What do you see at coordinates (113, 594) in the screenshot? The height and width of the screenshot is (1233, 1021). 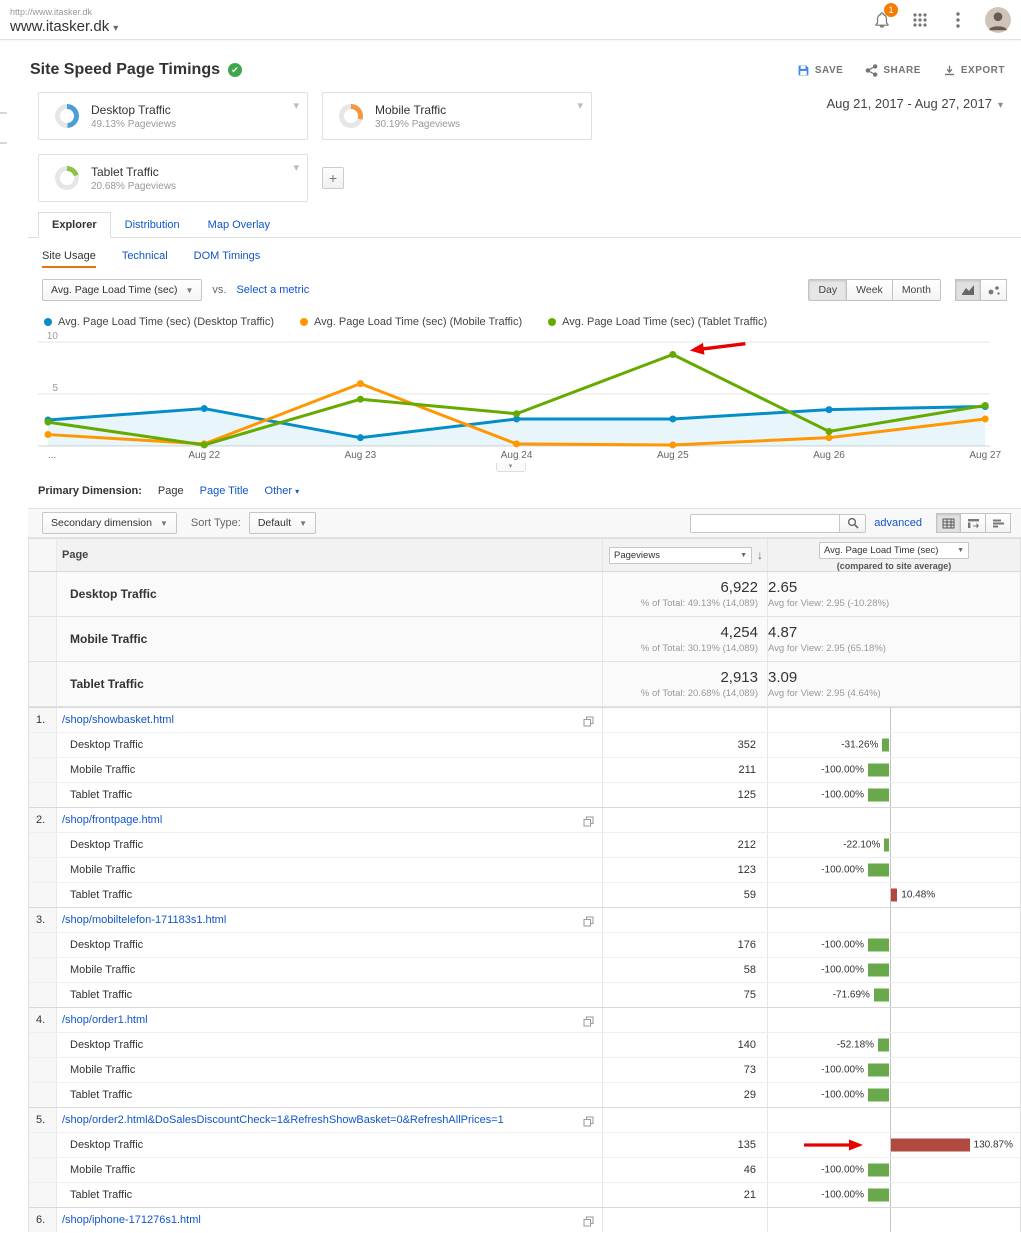 I see `summary-label: Desktop Traffic` at bounding box center [113, 594].